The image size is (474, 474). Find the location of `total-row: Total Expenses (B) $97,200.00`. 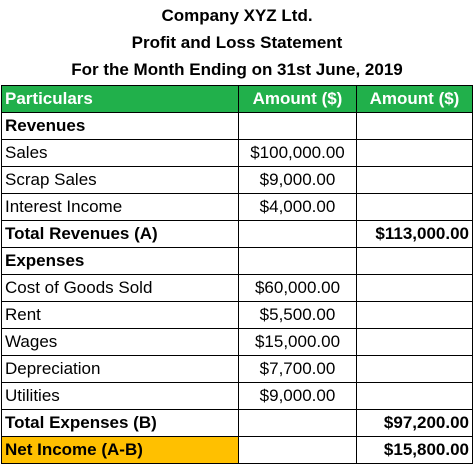

total-row: Total Expenses (B) $97,200.00 is located at coordinates (237, 423).